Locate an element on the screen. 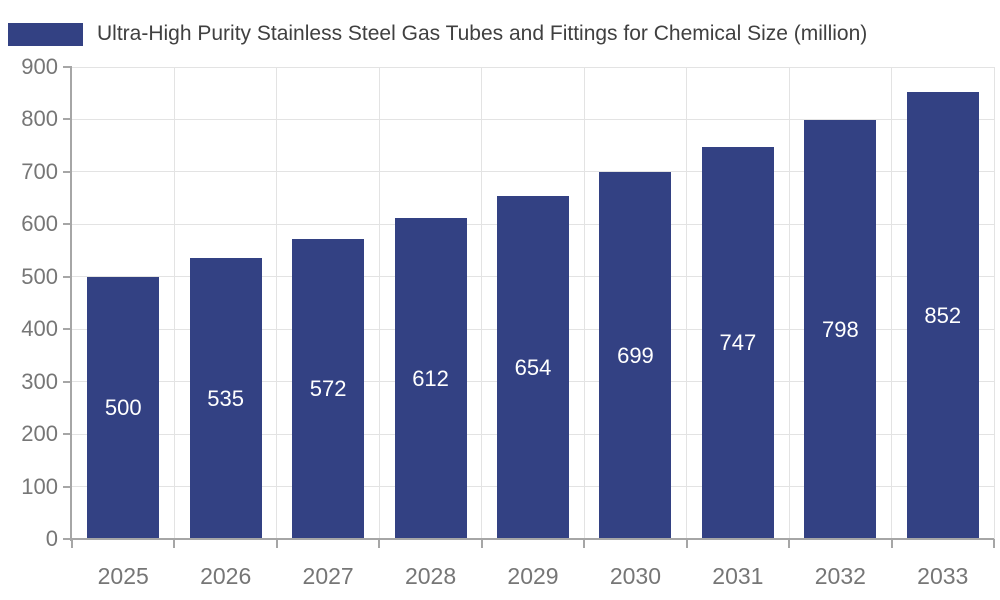 The width and height of the screenshot is (1000, 600). bar-2028 is located at coordinates (430, 378).